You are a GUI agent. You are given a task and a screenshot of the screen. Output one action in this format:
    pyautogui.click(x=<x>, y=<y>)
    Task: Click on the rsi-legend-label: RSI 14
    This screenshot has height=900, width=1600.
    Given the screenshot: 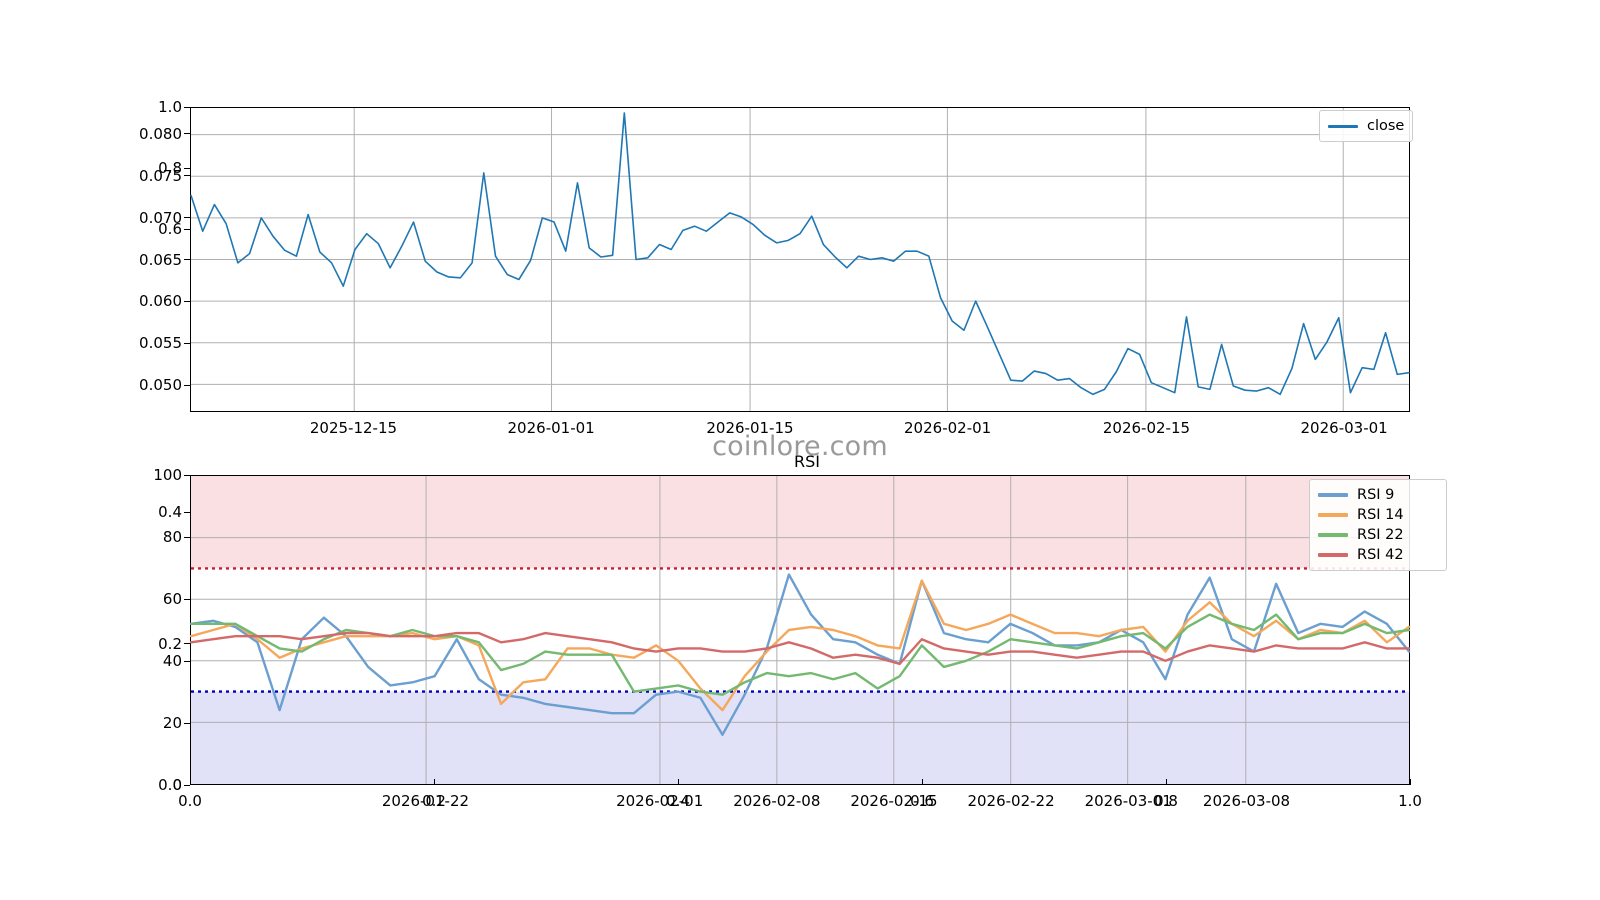 What is the action you would take?
    pyautogui.click(x=1380, y=515)
    